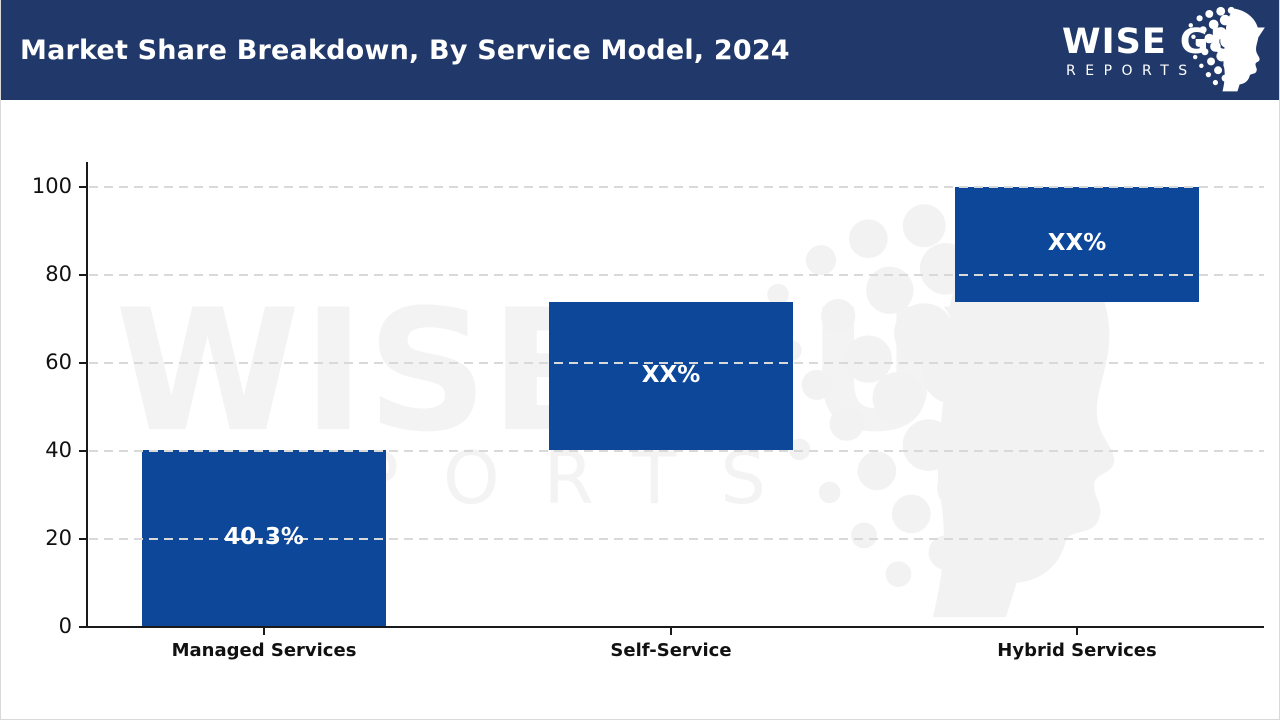 This screenshot has height=720, width=1280. What do you see at coordinates (1223, 49) in the screenshot?
I see `dotted-head-icon` at bounding box center [1223, 49].